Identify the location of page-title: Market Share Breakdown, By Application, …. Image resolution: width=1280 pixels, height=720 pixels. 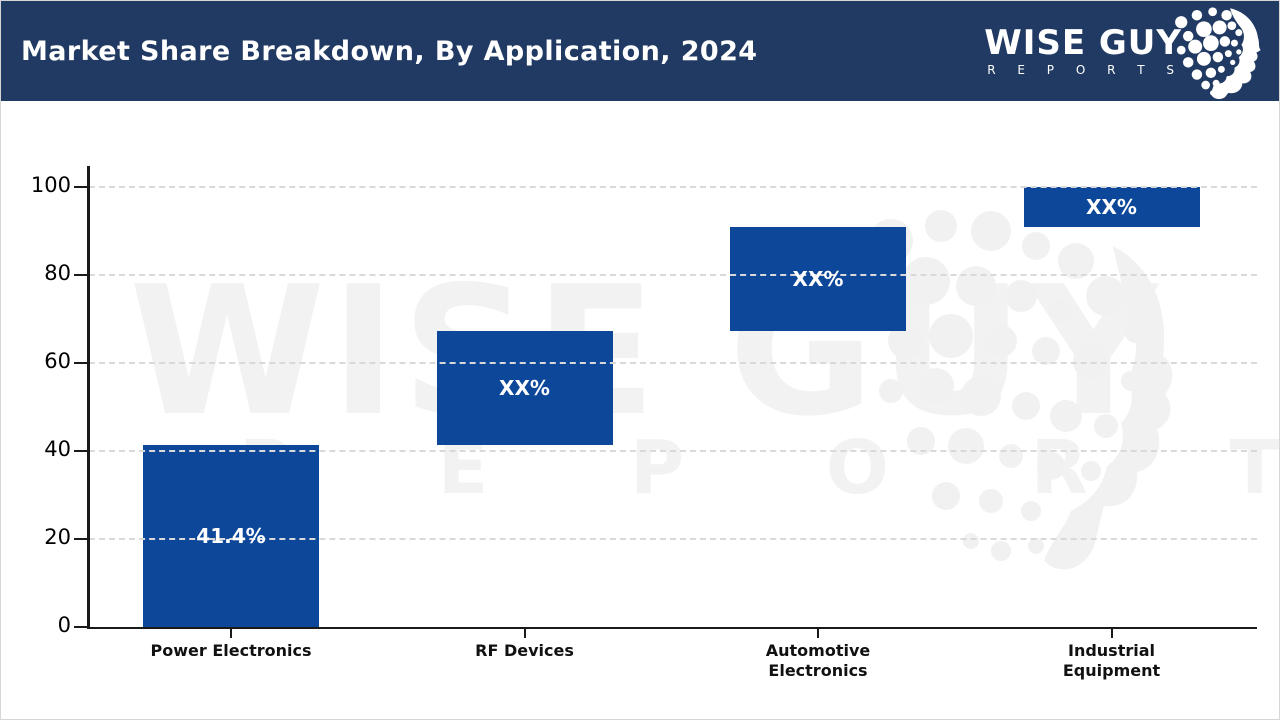
(389, 51).